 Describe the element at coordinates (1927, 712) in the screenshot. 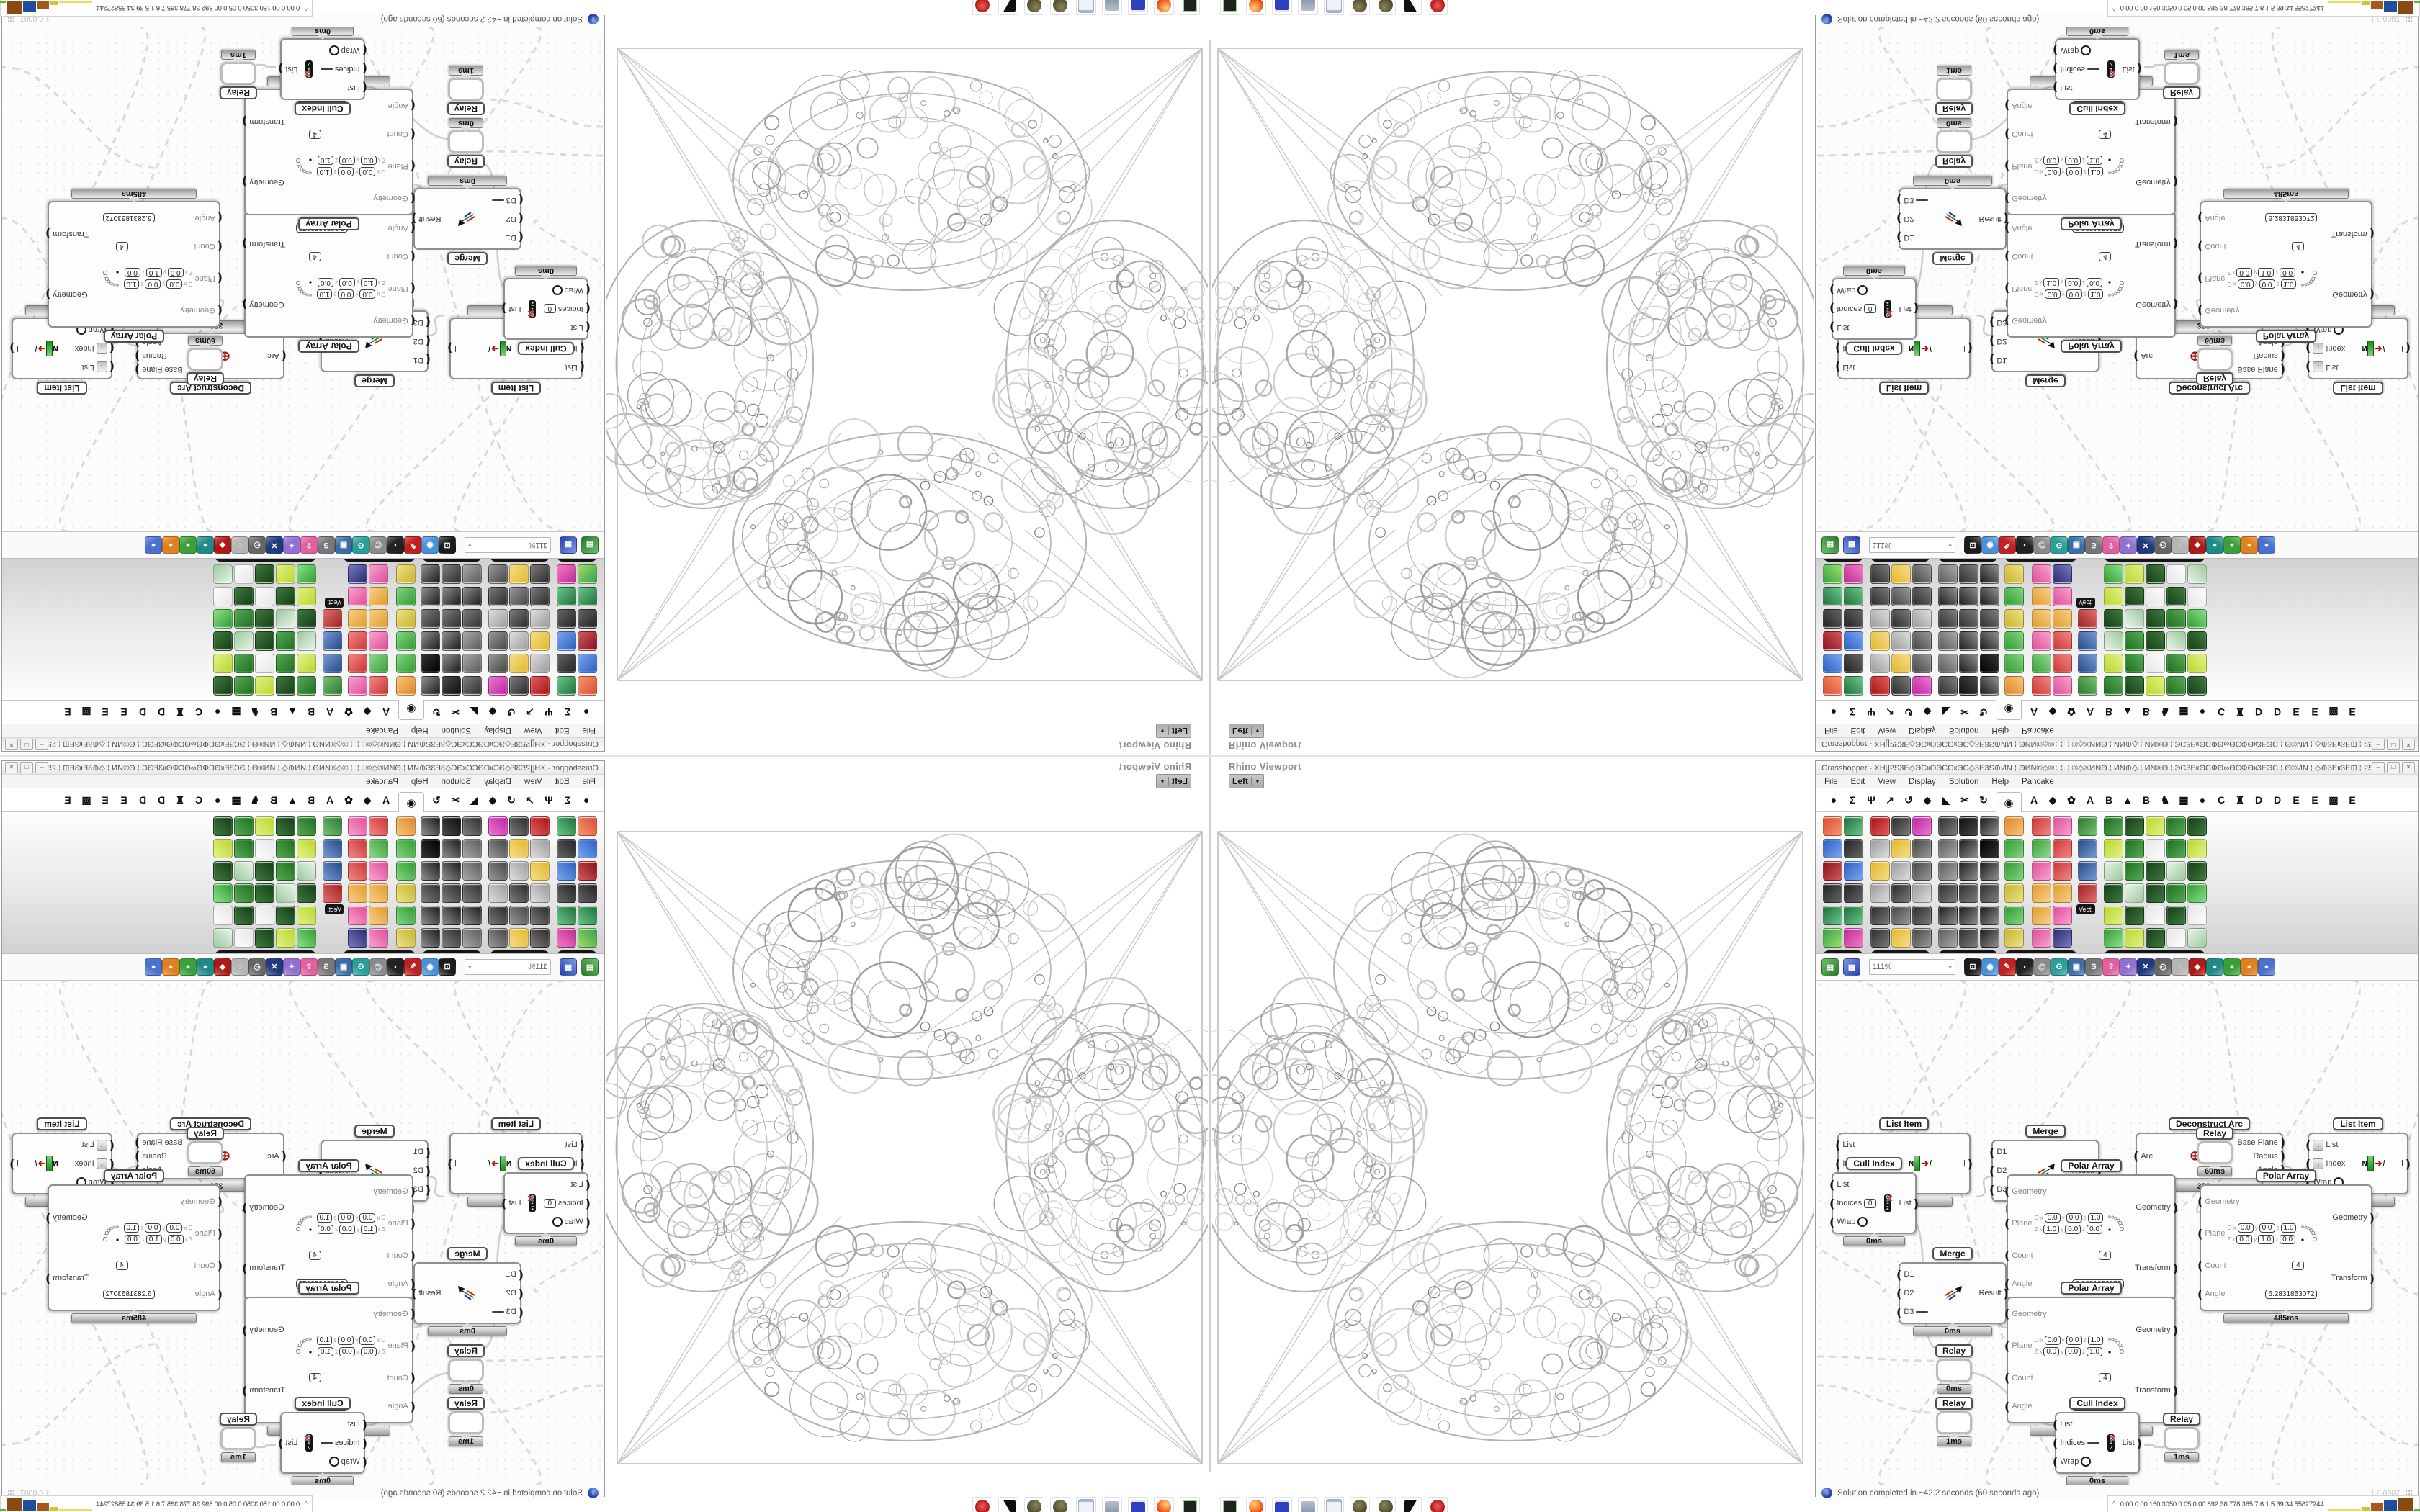

I see `tab-icon-5: ◆` at that location.